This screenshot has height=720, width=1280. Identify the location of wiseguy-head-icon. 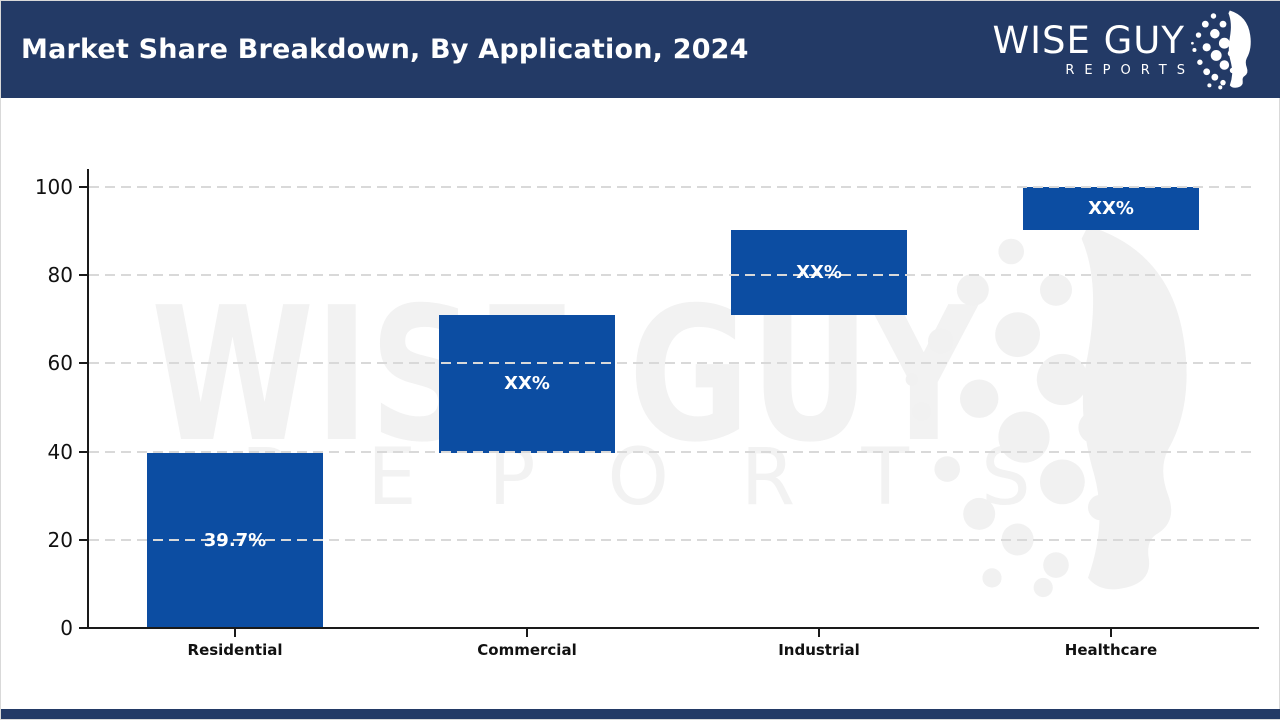
(1223, 50).